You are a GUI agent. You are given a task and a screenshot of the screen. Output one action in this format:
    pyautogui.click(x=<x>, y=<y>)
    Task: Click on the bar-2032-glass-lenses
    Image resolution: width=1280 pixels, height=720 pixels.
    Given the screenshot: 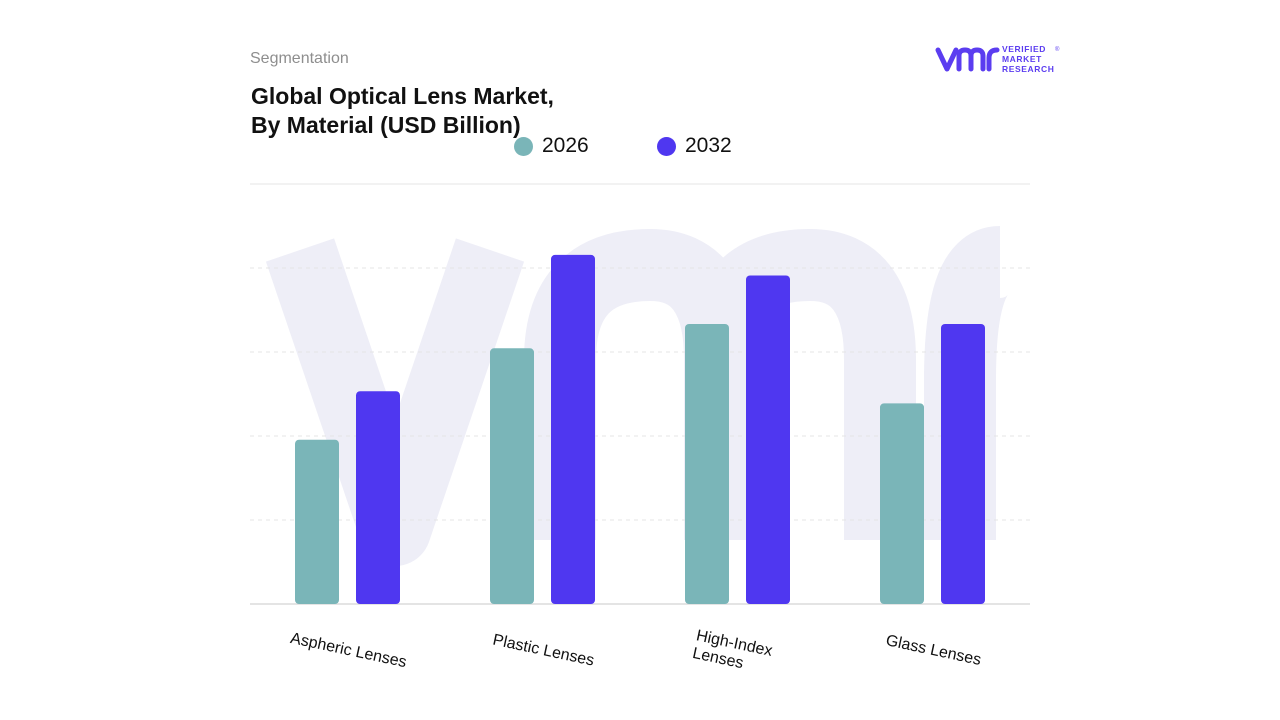 What is the action you would take?
    pyautogui.click(x=963, y=464)
    